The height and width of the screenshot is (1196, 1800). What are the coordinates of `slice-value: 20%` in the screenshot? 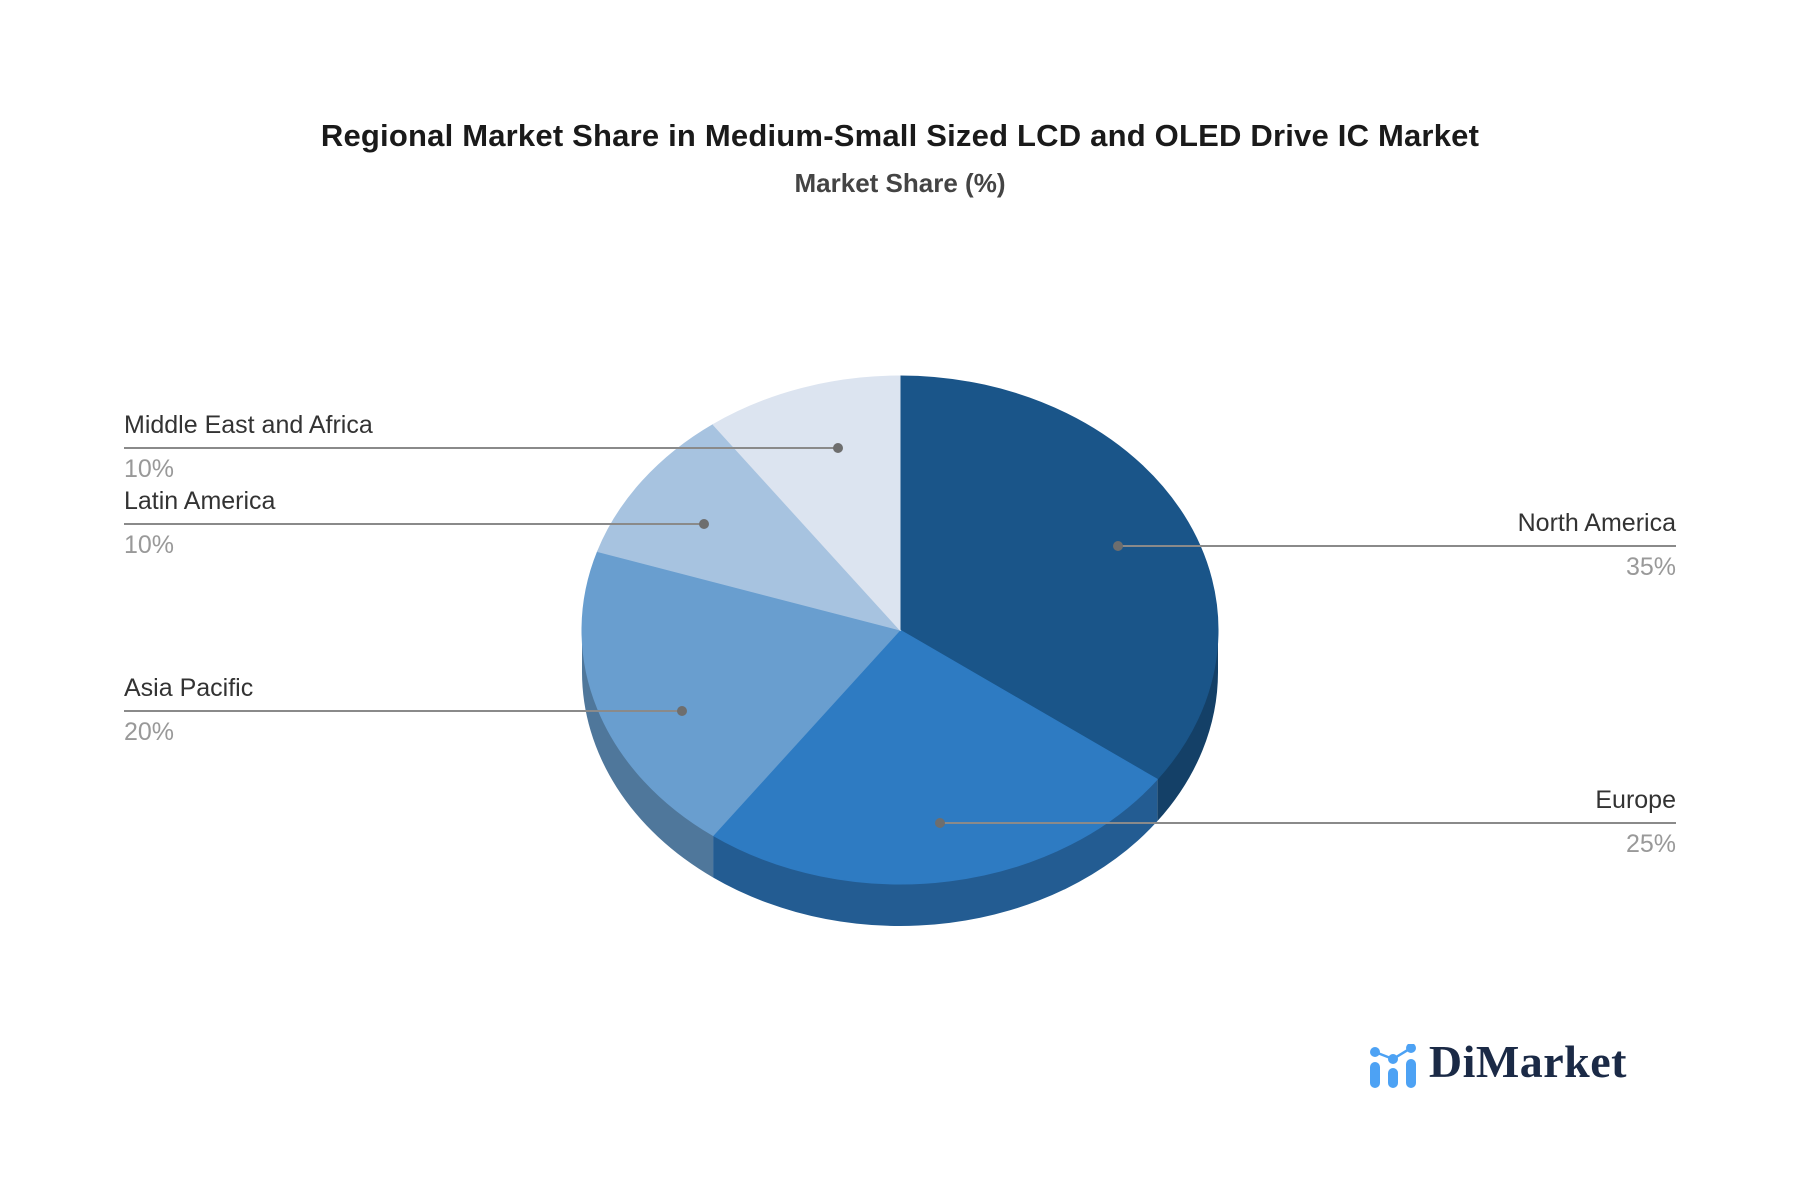 It's located at (149, 732).